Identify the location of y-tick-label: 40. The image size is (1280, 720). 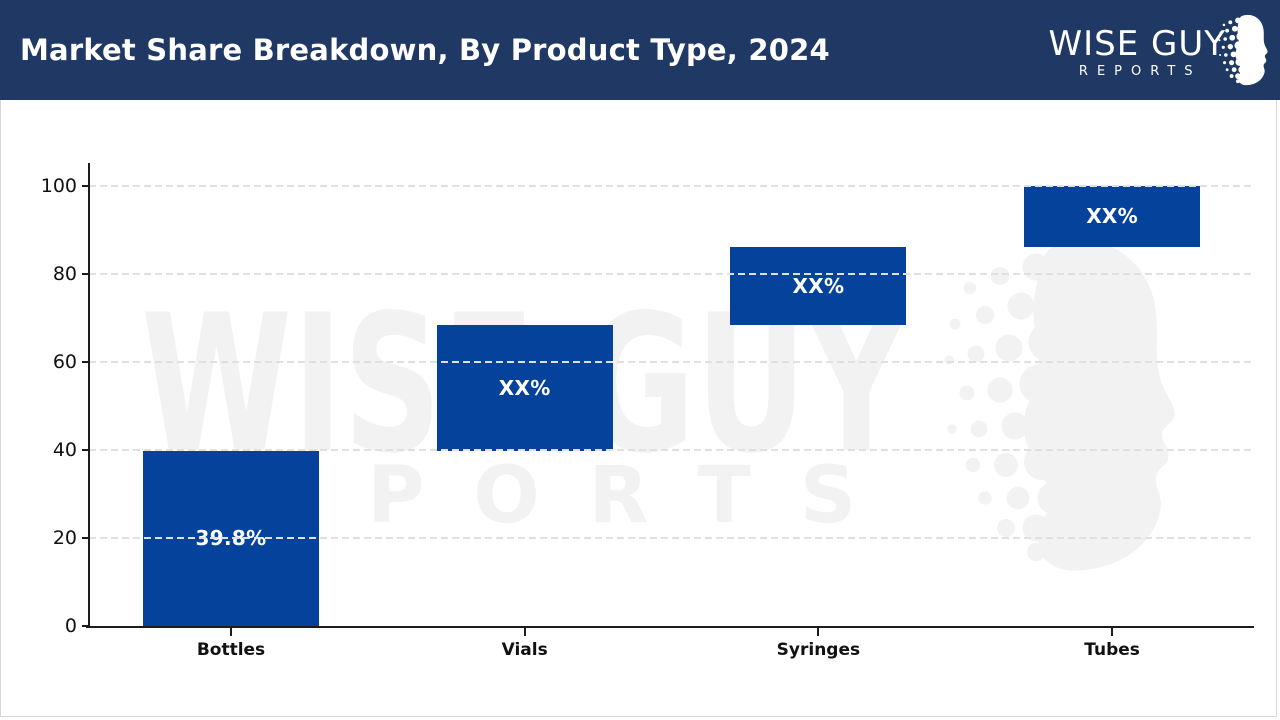
(64, 450).